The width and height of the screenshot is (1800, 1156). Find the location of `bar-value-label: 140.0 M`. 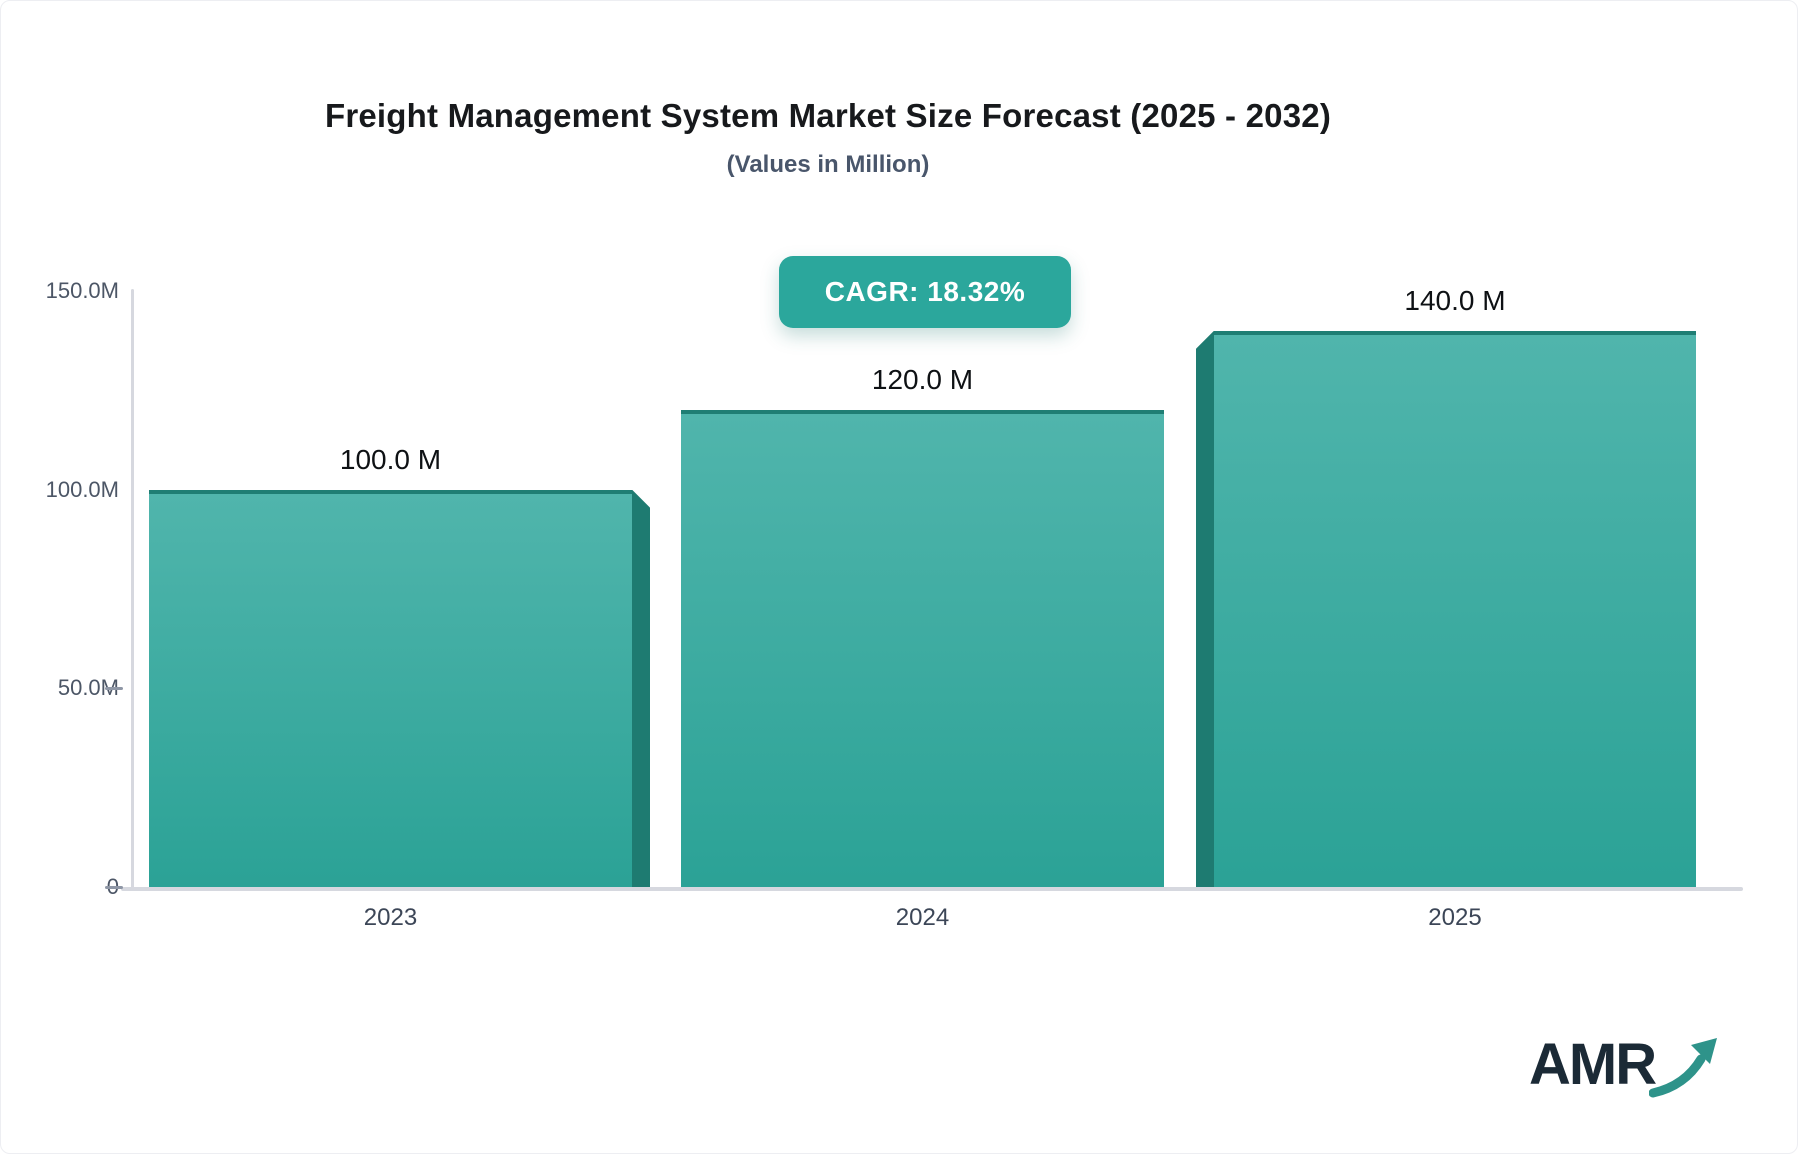

bar-value-label: 140.0 M is located at coordinates (1455, 300).